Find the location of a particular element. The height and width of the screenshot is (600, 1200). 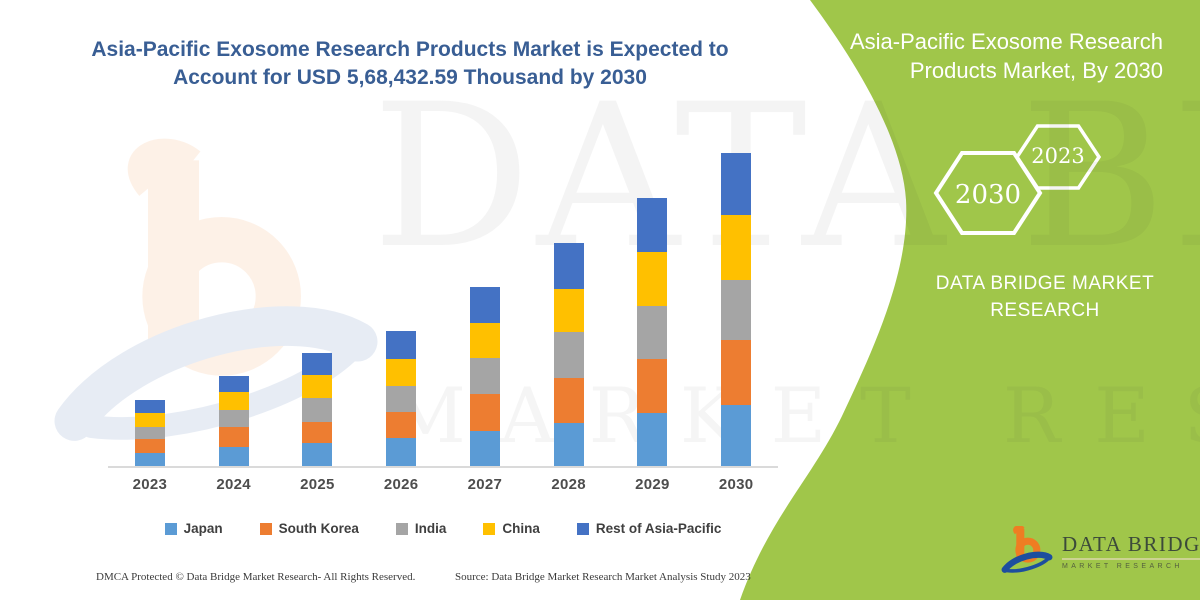

legend-item-china: China is located at coordinates (511, 528).